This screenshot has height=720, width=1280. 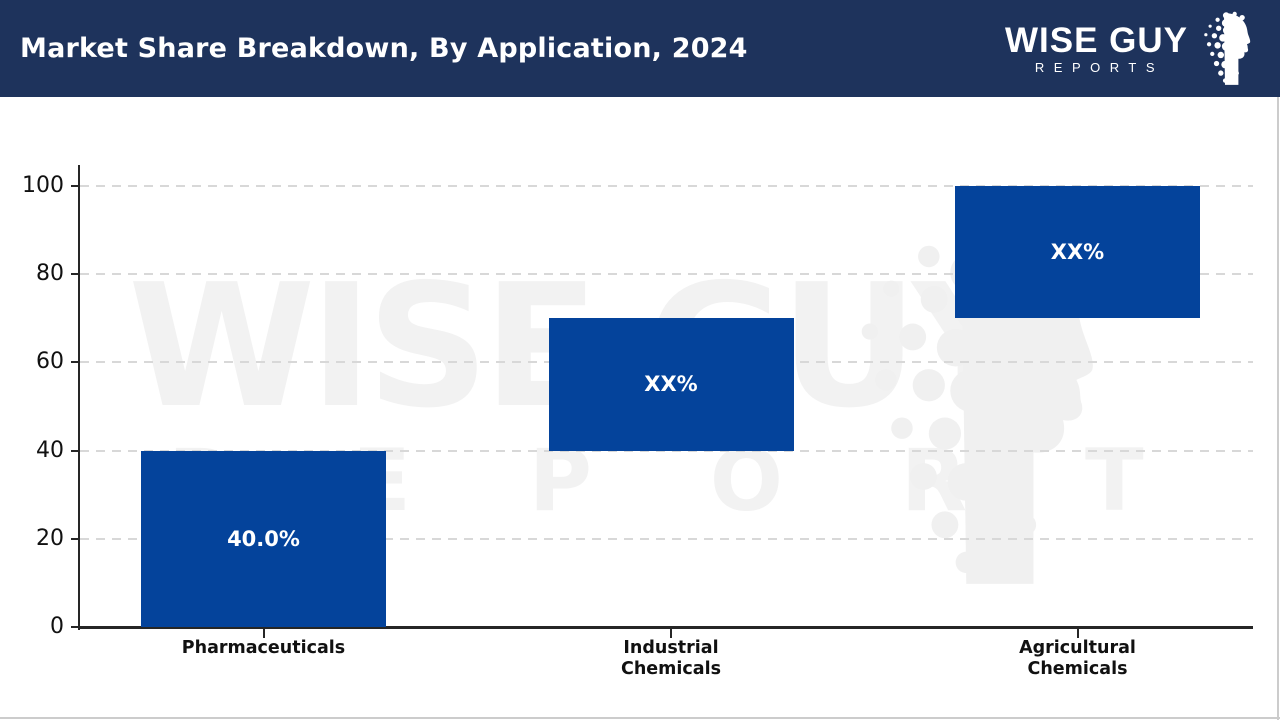 I want to click on y-tick-label: 60, so click(x=50, y=362).